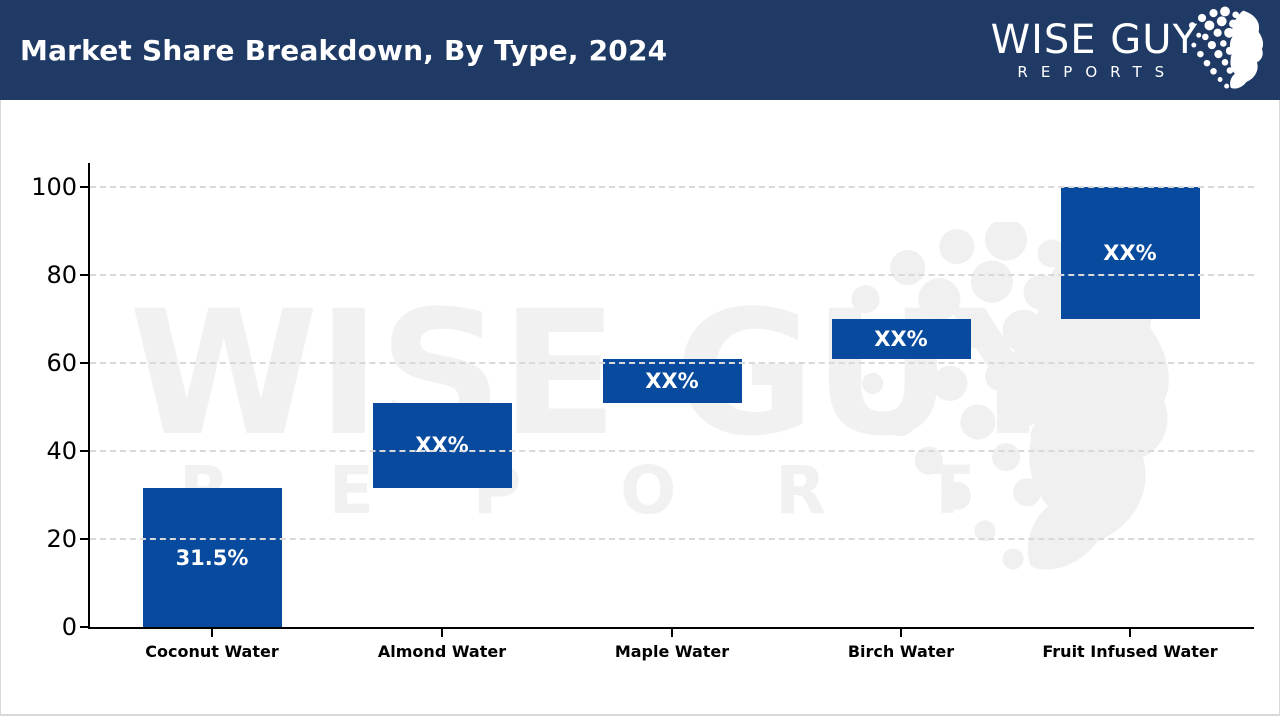  Describe the element at coordinates (1130, 633) in the screenshot. I see `x-tick-fruit-infused-water` at that location.